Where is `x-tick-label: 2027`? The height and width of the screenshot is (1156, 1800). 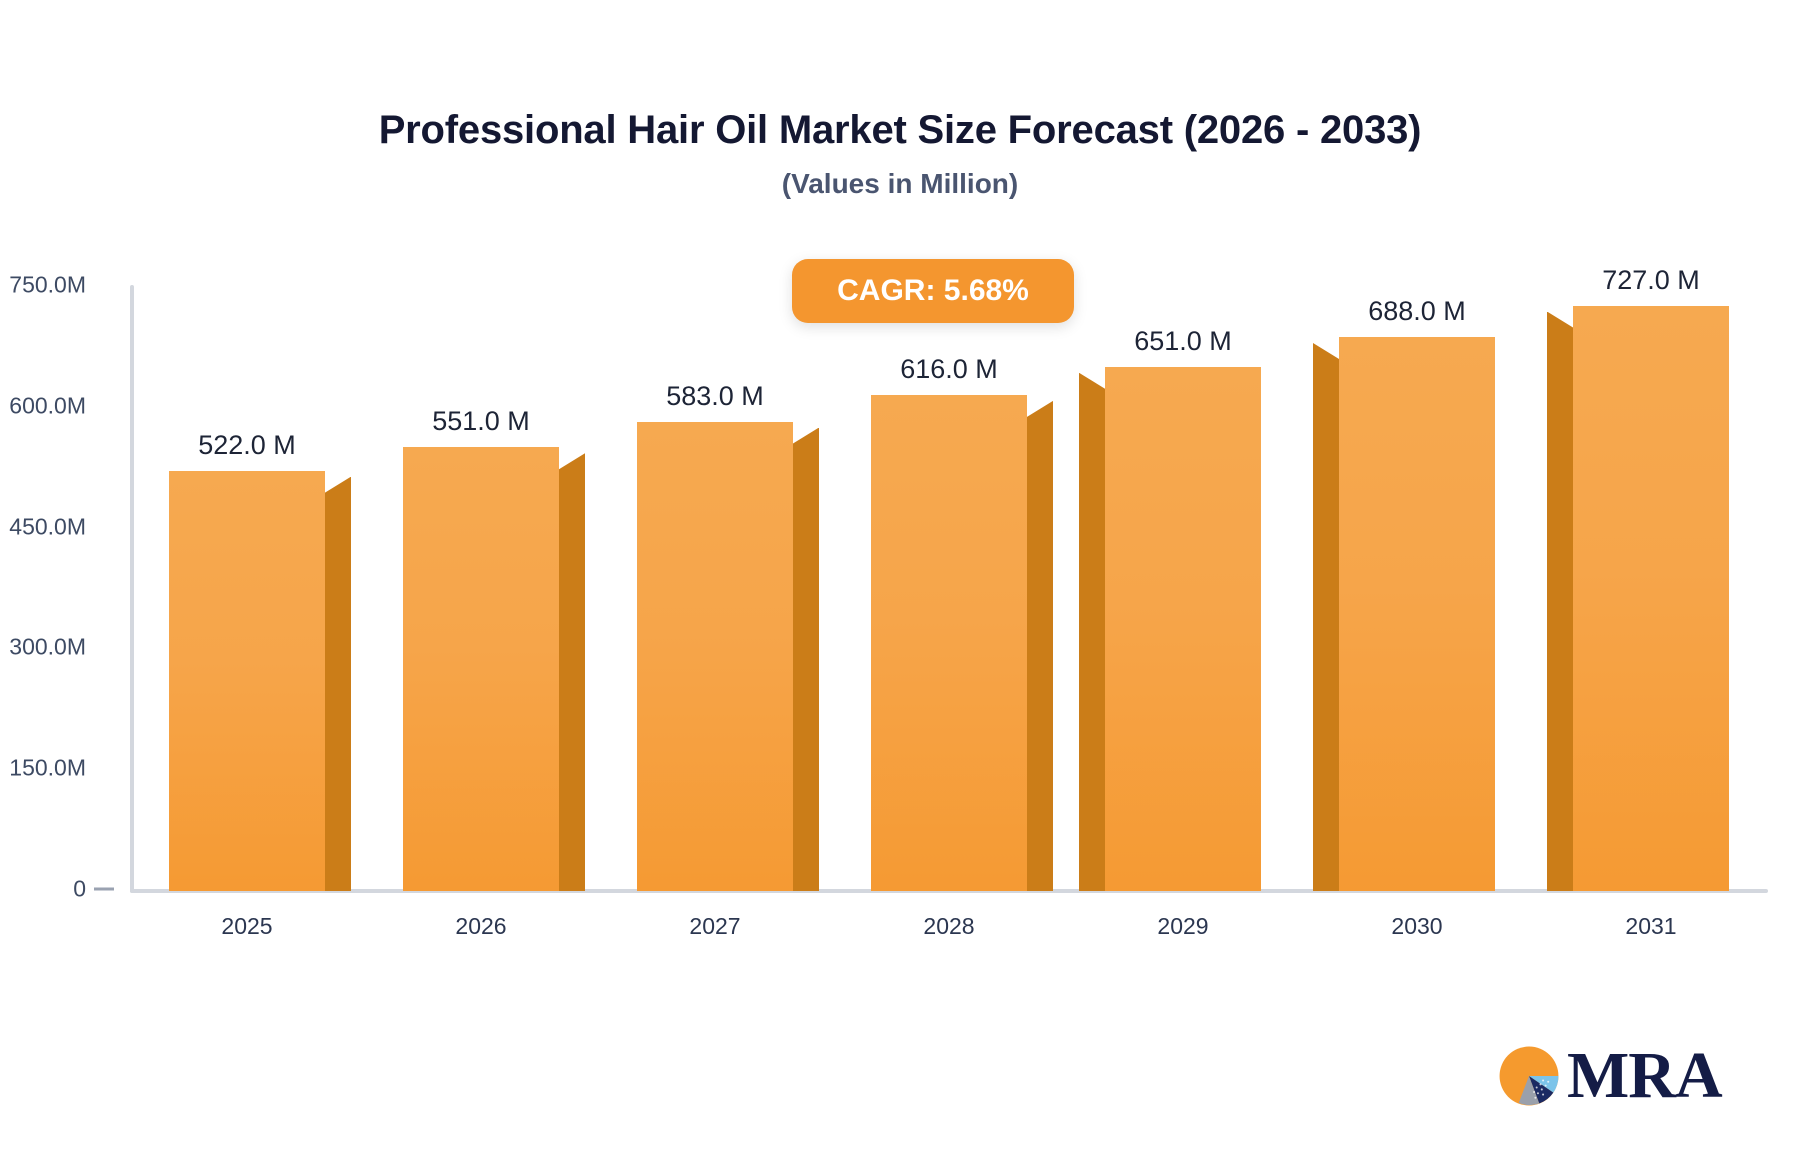 x-tick-label: 2027 is located at coordinates (715, 926).